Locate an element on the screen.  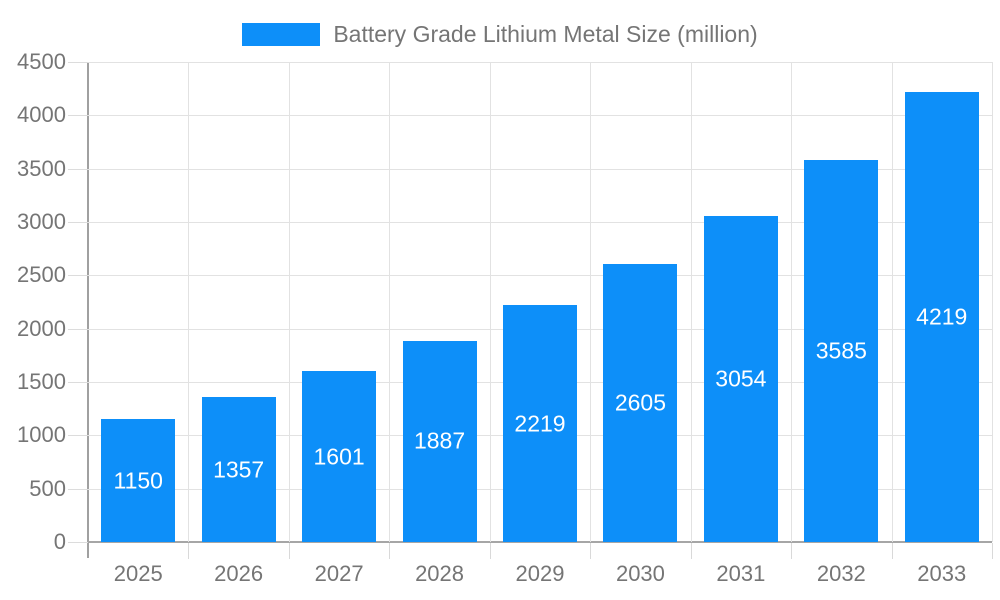
bar-2029 is located at coordinates (540, 423).